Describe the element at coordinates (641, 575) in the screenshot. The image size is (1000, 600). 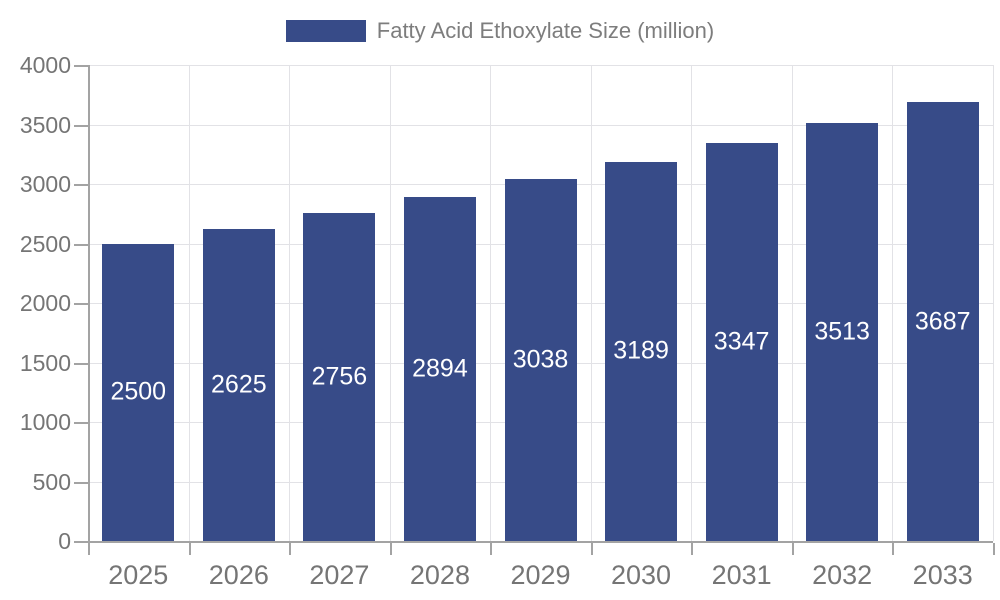
I see `x-tick-label: 2030` at that location.